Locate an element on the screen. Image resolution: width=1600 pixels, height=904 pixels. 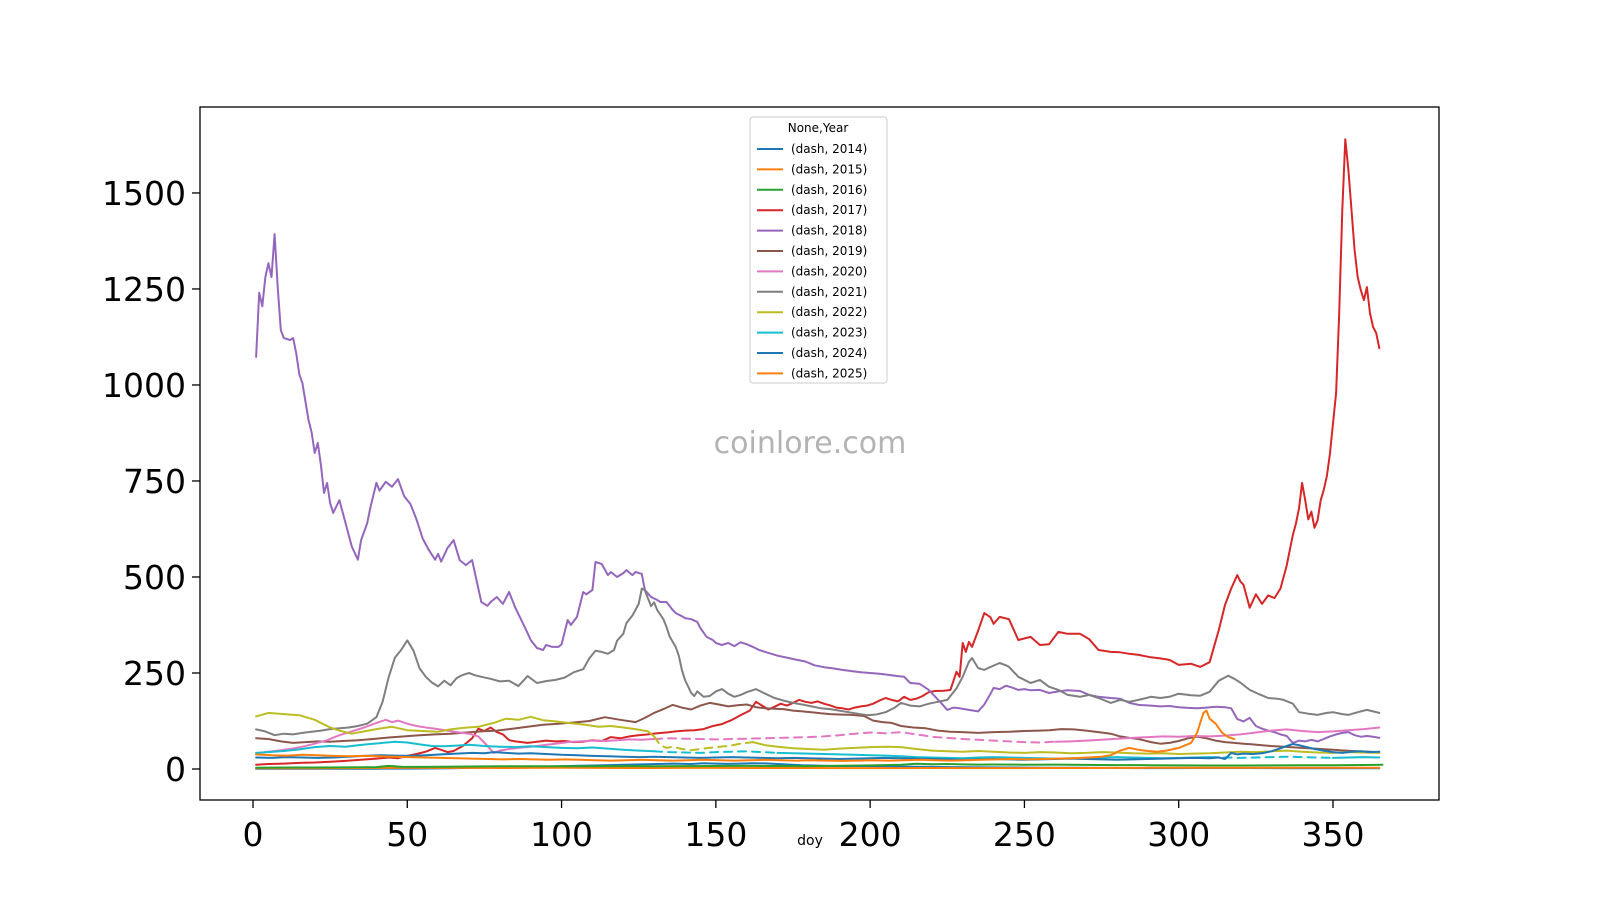
legend-entry: (dash, 2017) is located at coordinates (812, 210).